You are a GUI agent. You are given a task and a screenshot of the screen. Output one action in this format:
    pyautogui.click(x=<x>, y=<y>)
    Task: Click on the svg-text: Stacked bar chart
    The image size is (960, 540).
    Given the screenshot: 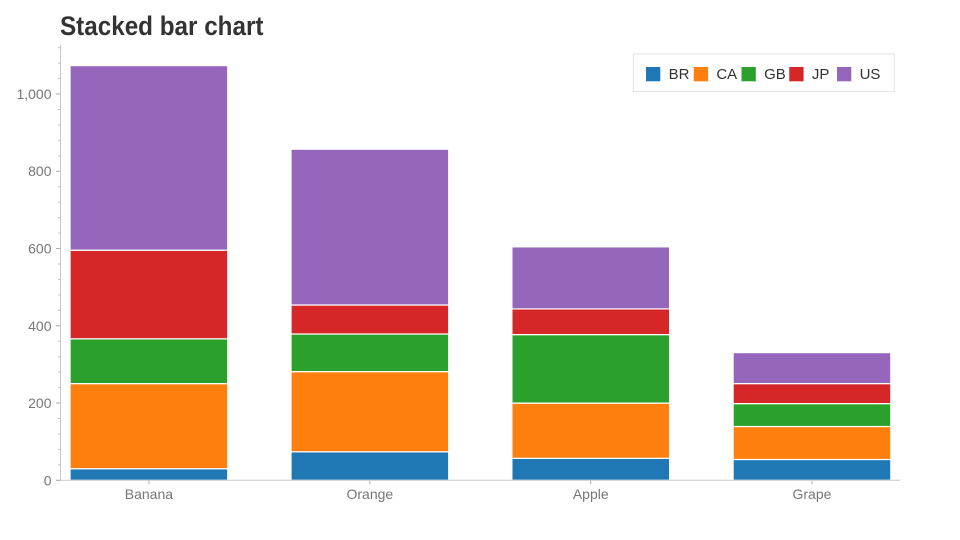 What is the action you would take?
    pyautogui.click(x=162, y=25)
    